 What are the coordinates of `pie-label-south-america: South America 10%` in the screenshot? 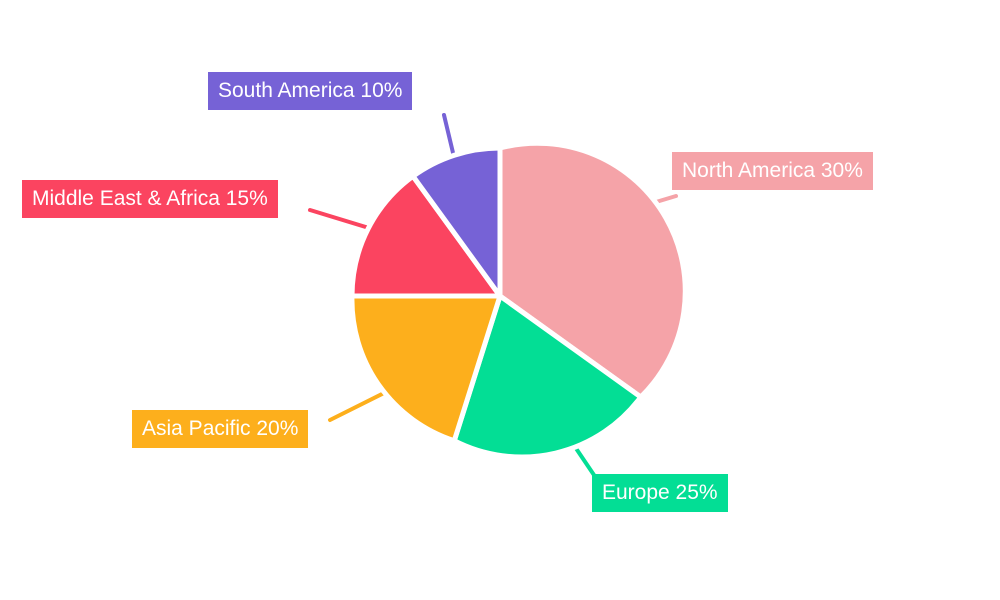 It's located at (310, 91).